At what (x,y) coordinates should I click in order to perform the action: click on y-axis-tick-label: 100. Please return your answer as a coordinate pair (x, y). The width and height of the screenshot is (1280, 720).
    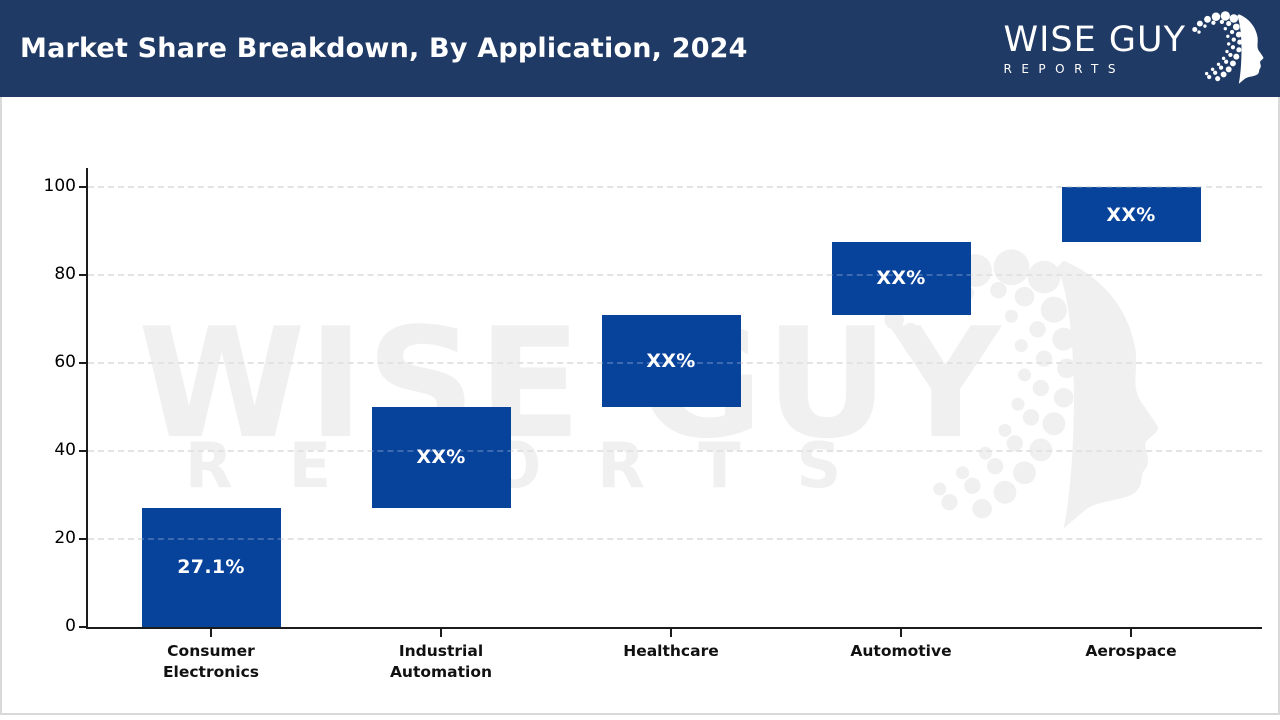
    Looking at the image, I should click on (59, 186).